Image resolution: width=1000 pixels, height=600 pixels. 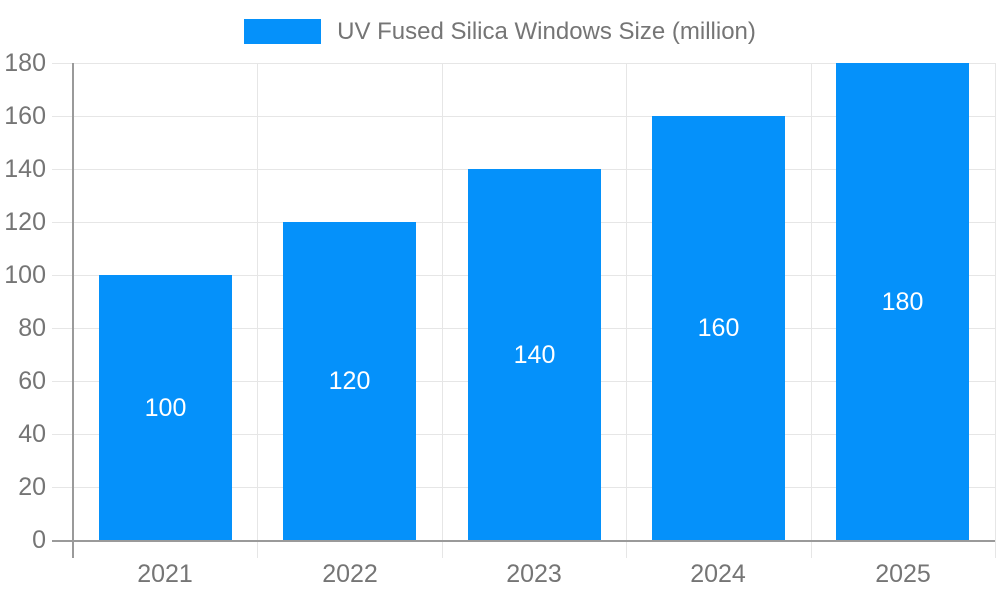 What do you see at coordinates (718, 574) in the screenshot?
I see `x-tick-label: 2024` at bounding box center [718, 574].